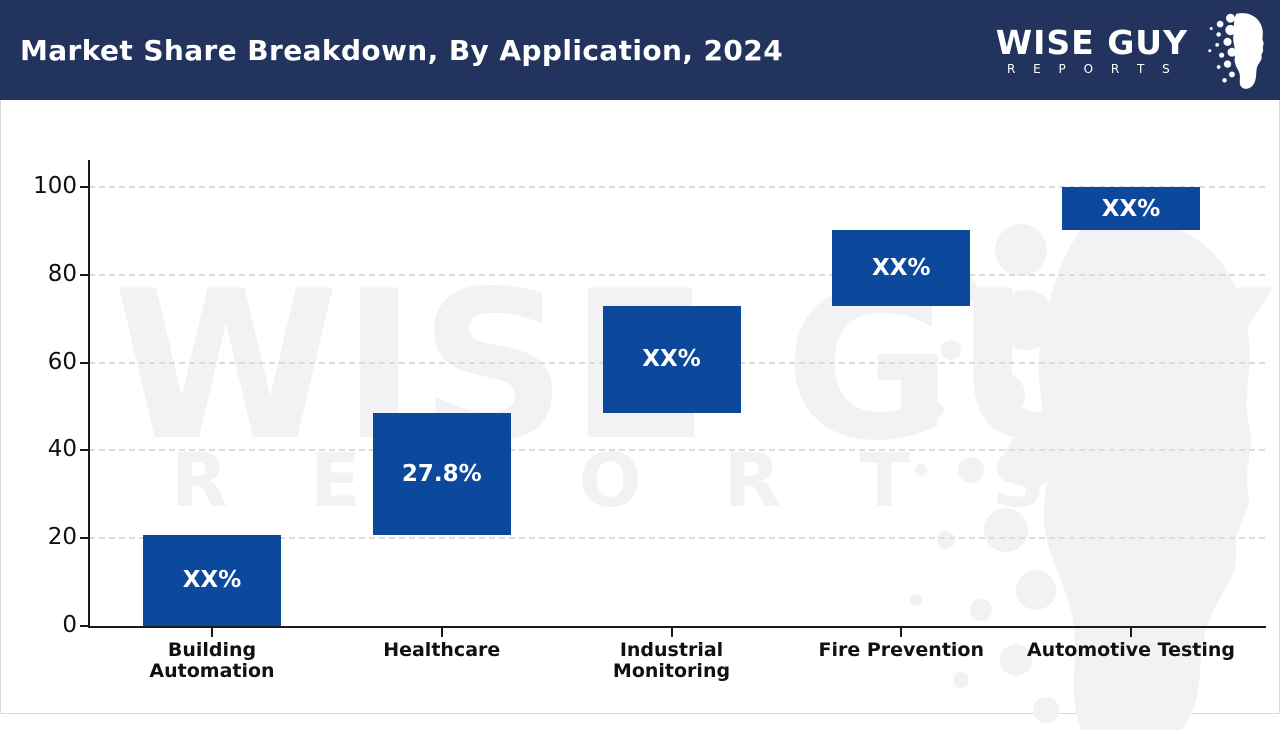 Image resolution: width=1280 pixels, height=730 pixels. Describe the element at coordinates (212, 660) in the screenshot. I see `x-tick-label: Building Automation` at that location.